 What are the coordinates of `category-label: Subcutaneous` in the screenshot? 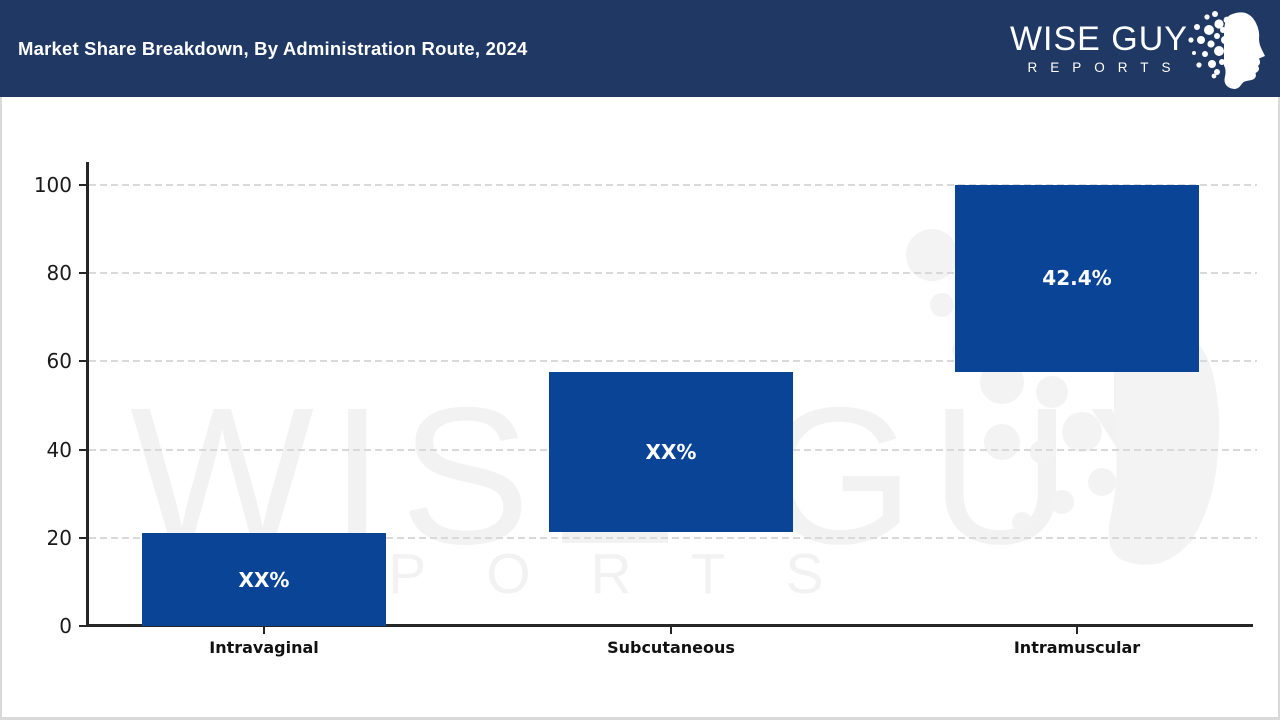 It's located at (671, 647).